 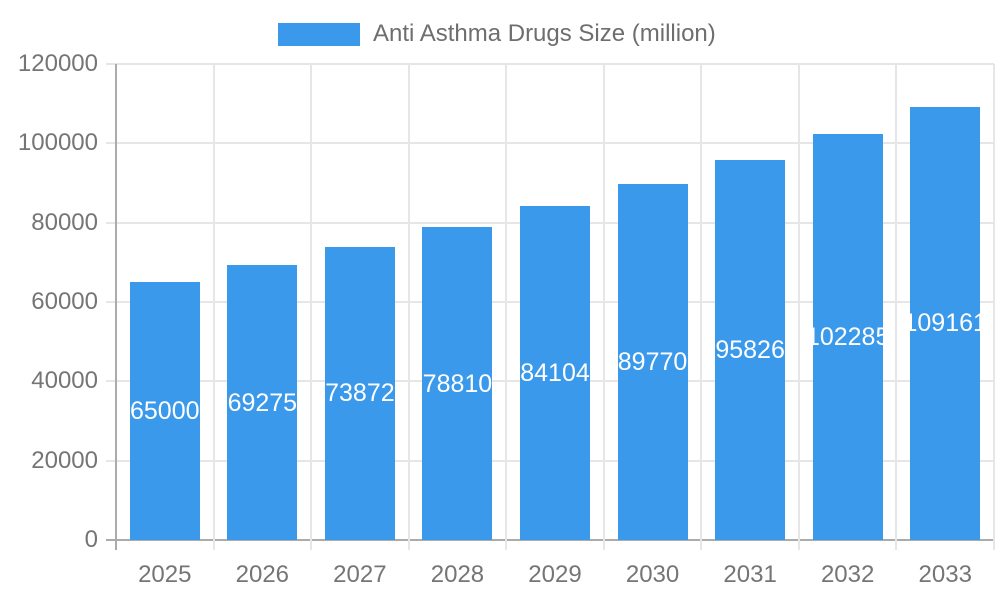 I want to click on bar-value-label: 78810, so click(x=457, y=383).